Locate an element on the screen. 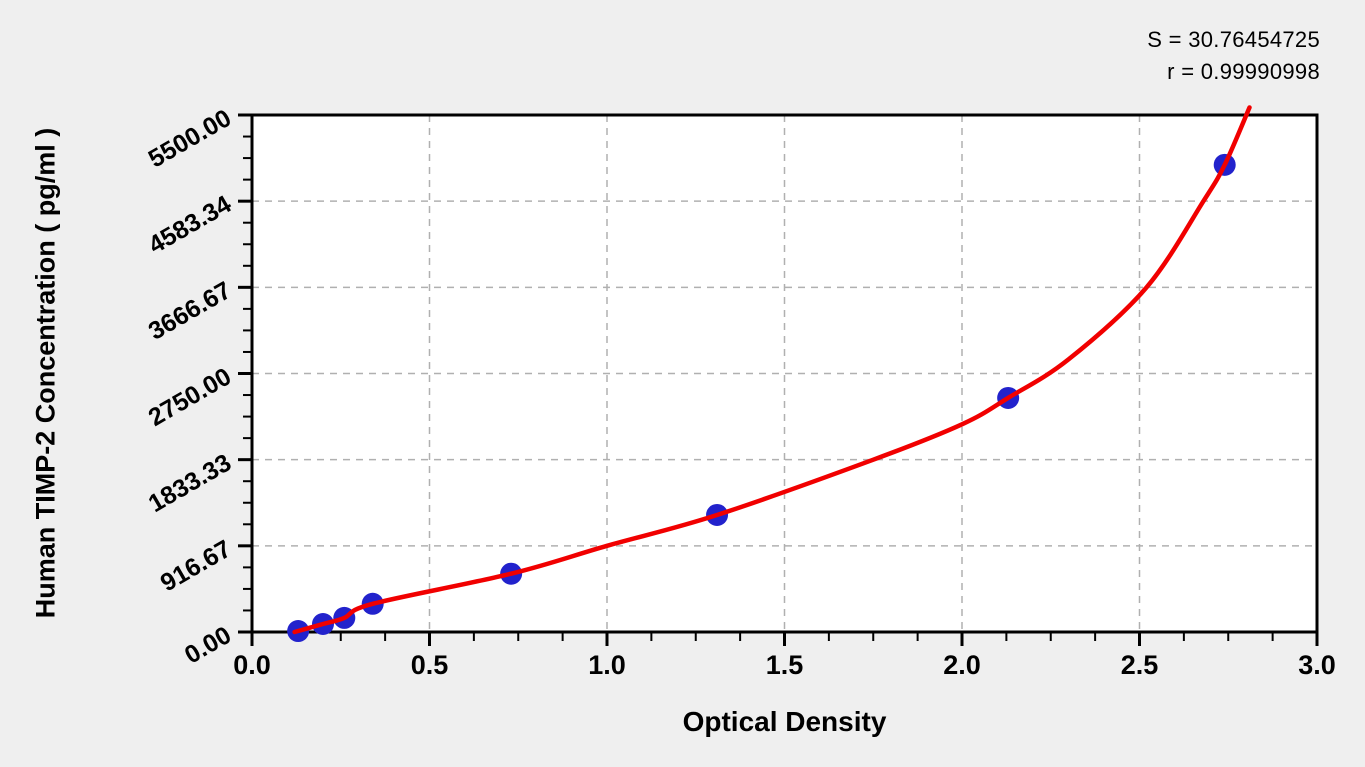 This screenshot has width=1365, height=767. fit-s-value: S = 30.76454725 is located at coordinates (1233, 39).